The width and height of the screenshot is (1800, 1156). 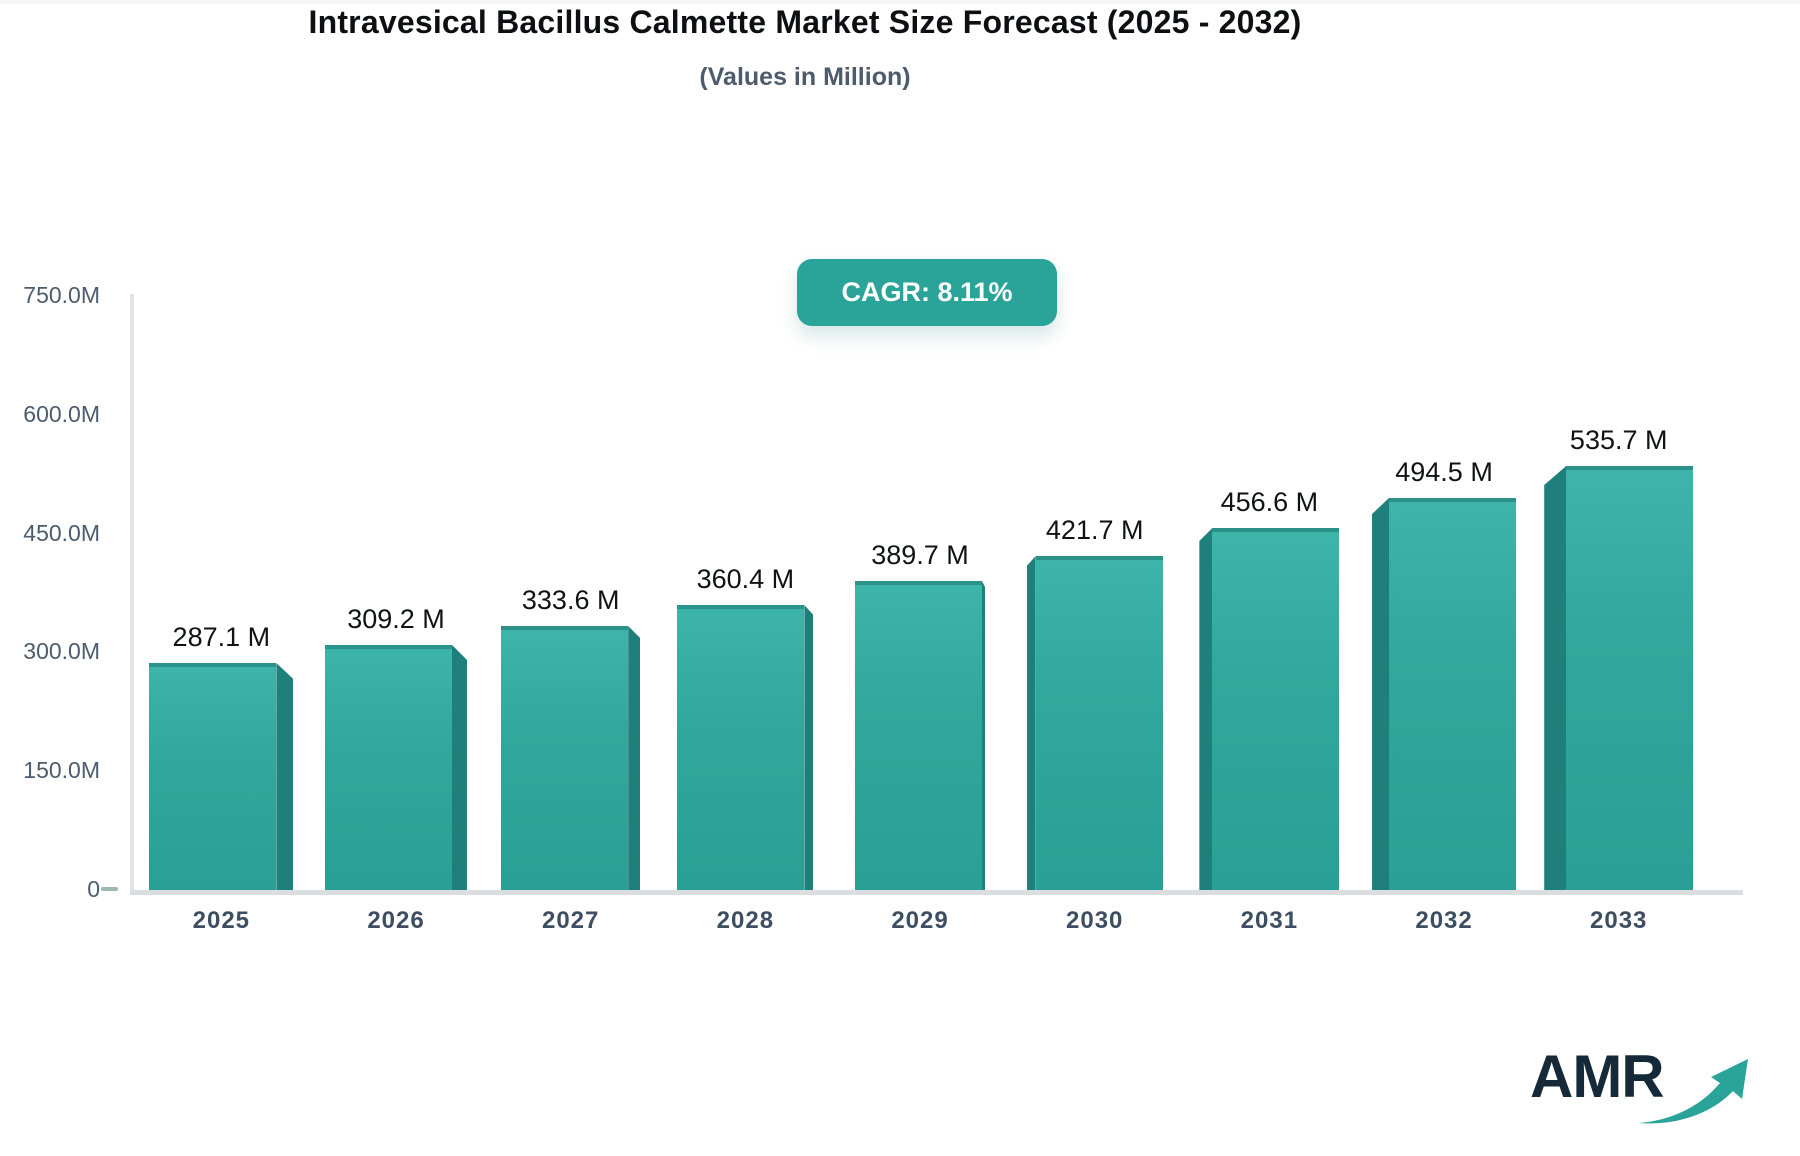 What do you see at coordinates (570, 920) in the screenshot?
I see `year-label-2027: 2027` at bounding box center [570, 920].